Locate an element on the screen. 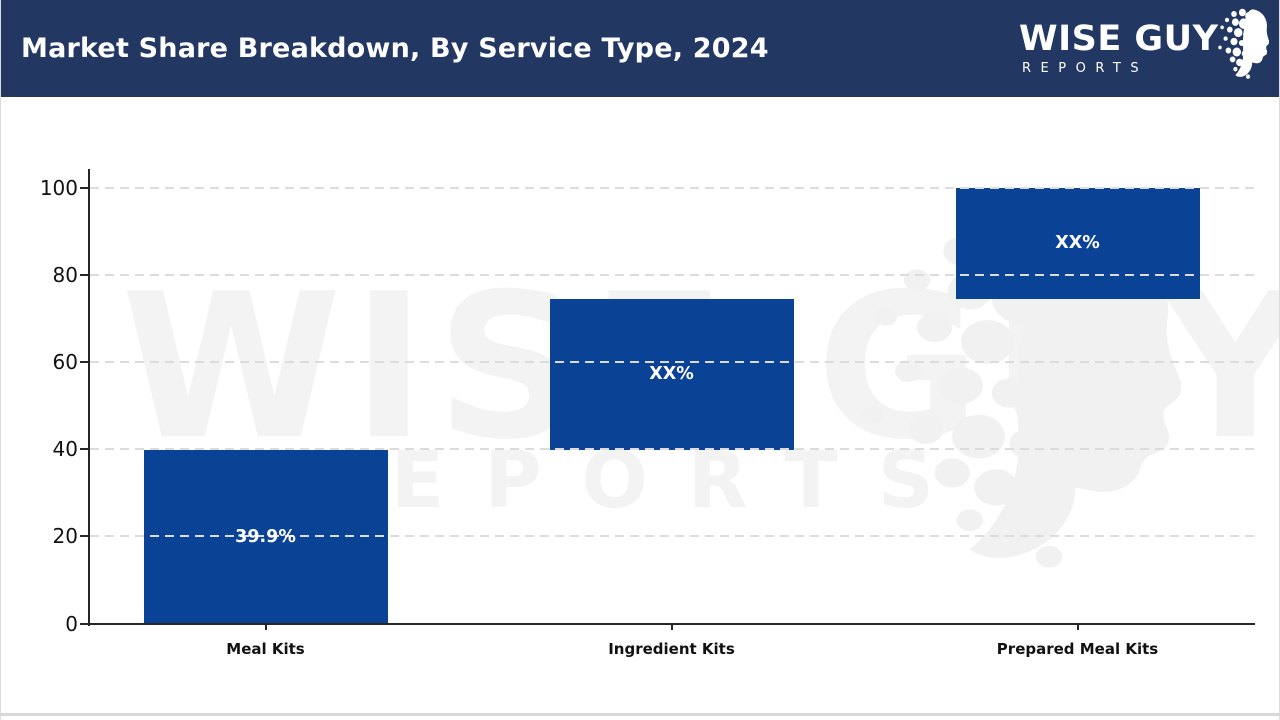  bar-ingredient-kits is located at coordinates (671, 374).